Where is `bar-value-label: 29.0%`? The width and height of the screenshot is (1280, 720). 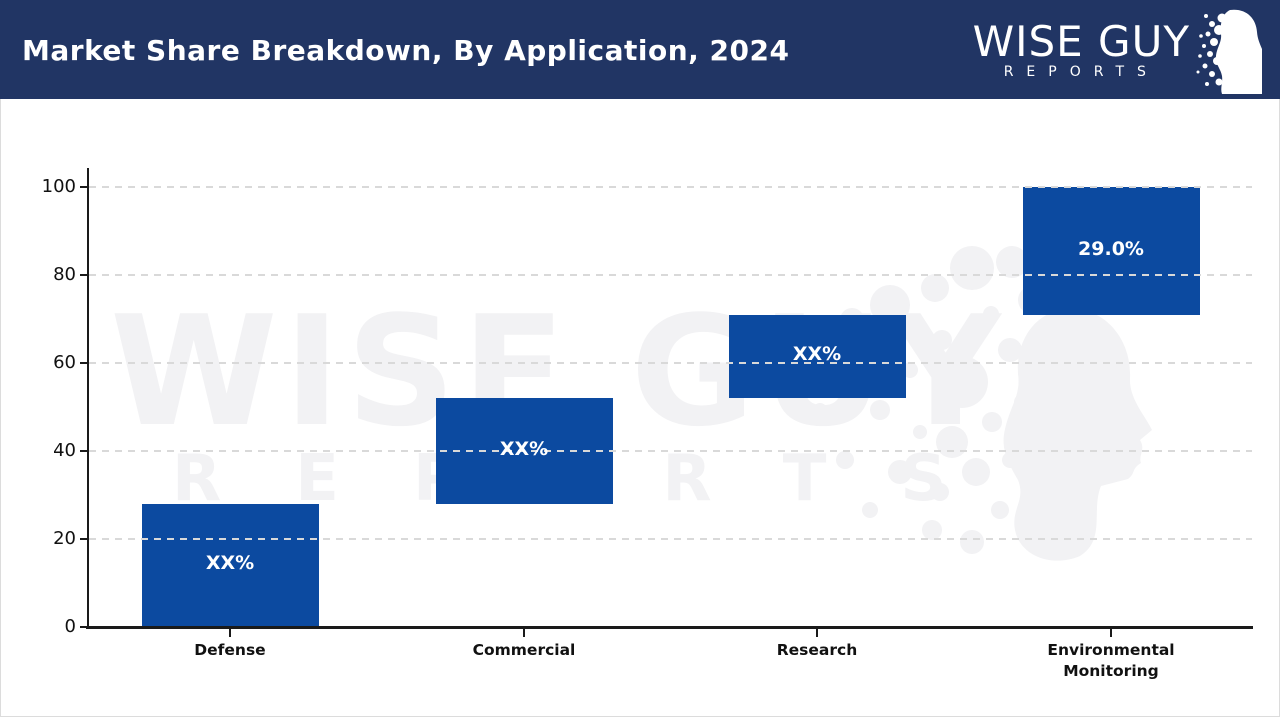
bar-value-label: 29.0% is located at coordinates (1111, 248).